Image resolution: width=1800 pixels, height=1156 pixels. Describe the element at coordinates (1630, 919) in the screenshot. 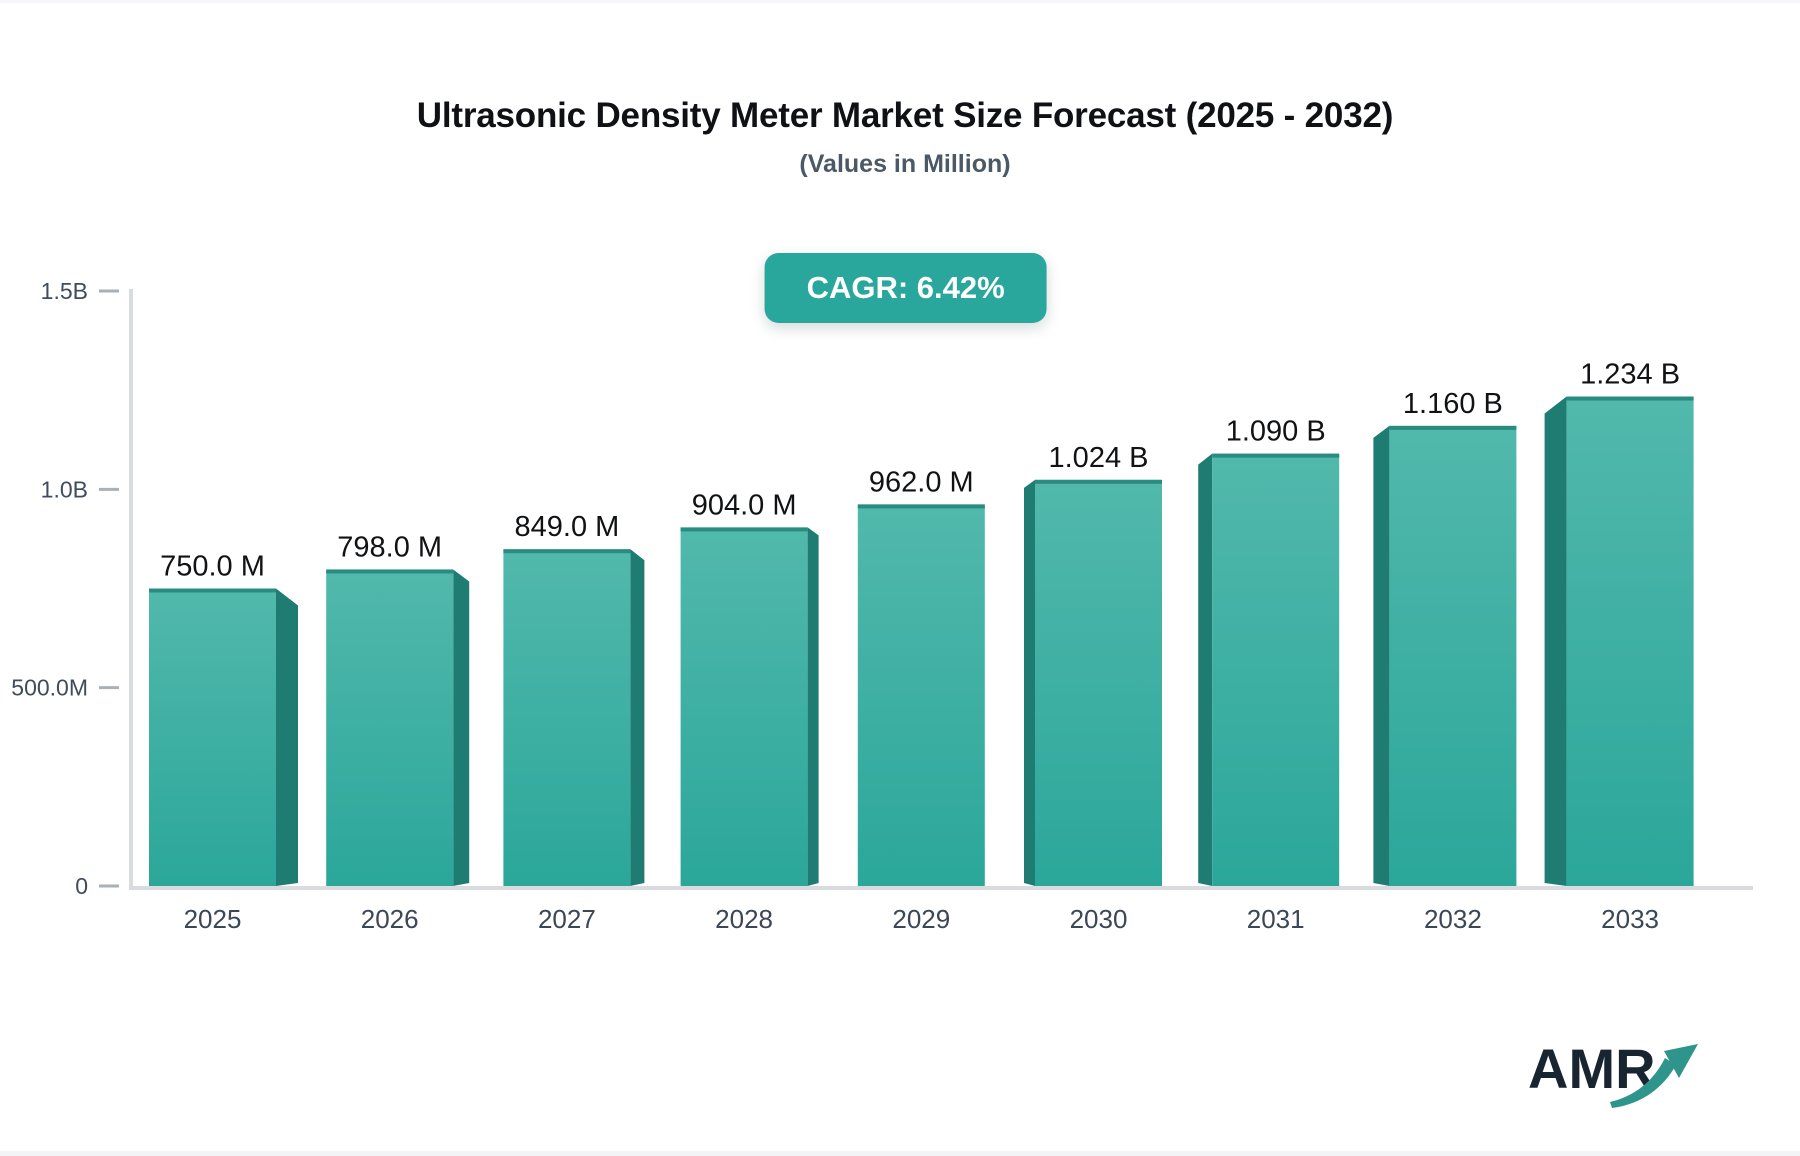

I see `x-axis-category-label: 2033` at that location.